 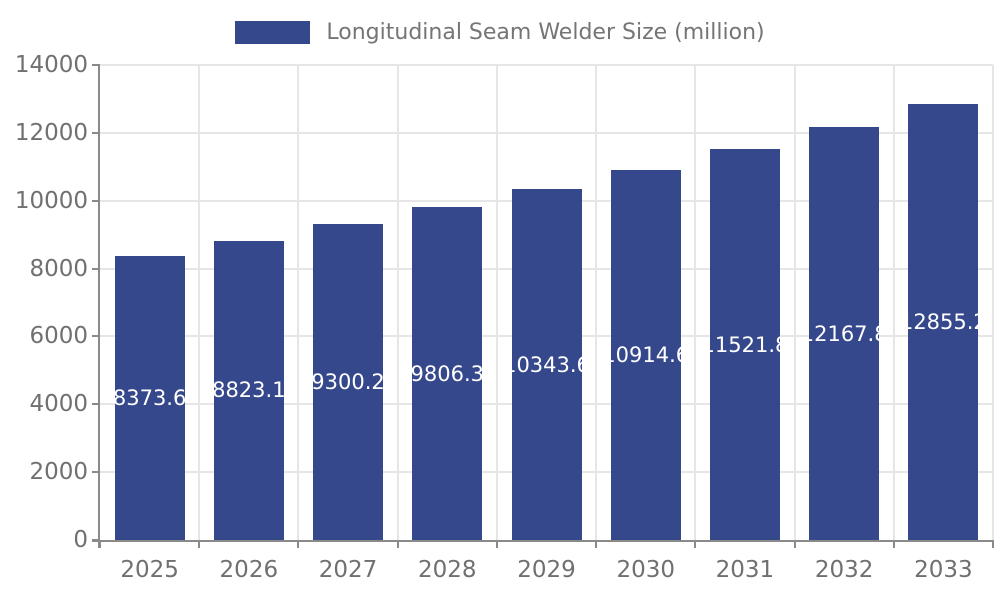 I want to click on bar: 8823.1, so click(x=248, y=390).